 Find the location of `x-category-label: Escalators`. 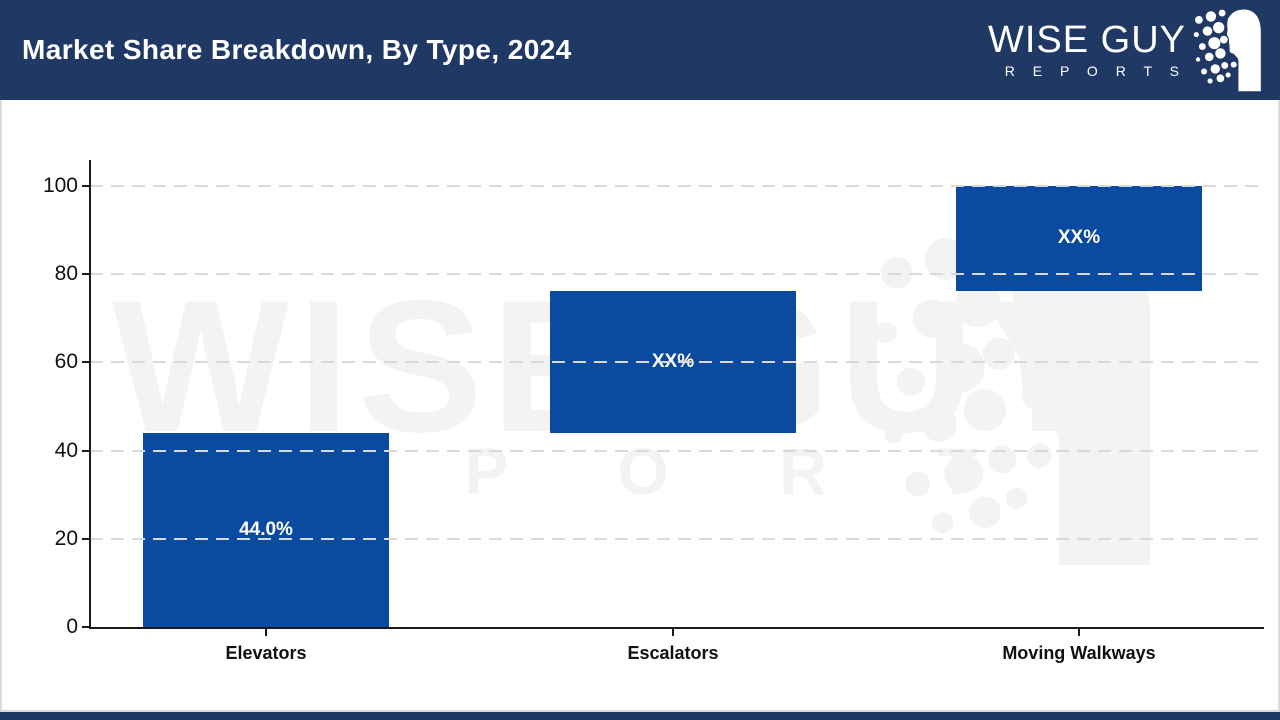

x-category-label: Escalators is located at coordinates (673, 653).